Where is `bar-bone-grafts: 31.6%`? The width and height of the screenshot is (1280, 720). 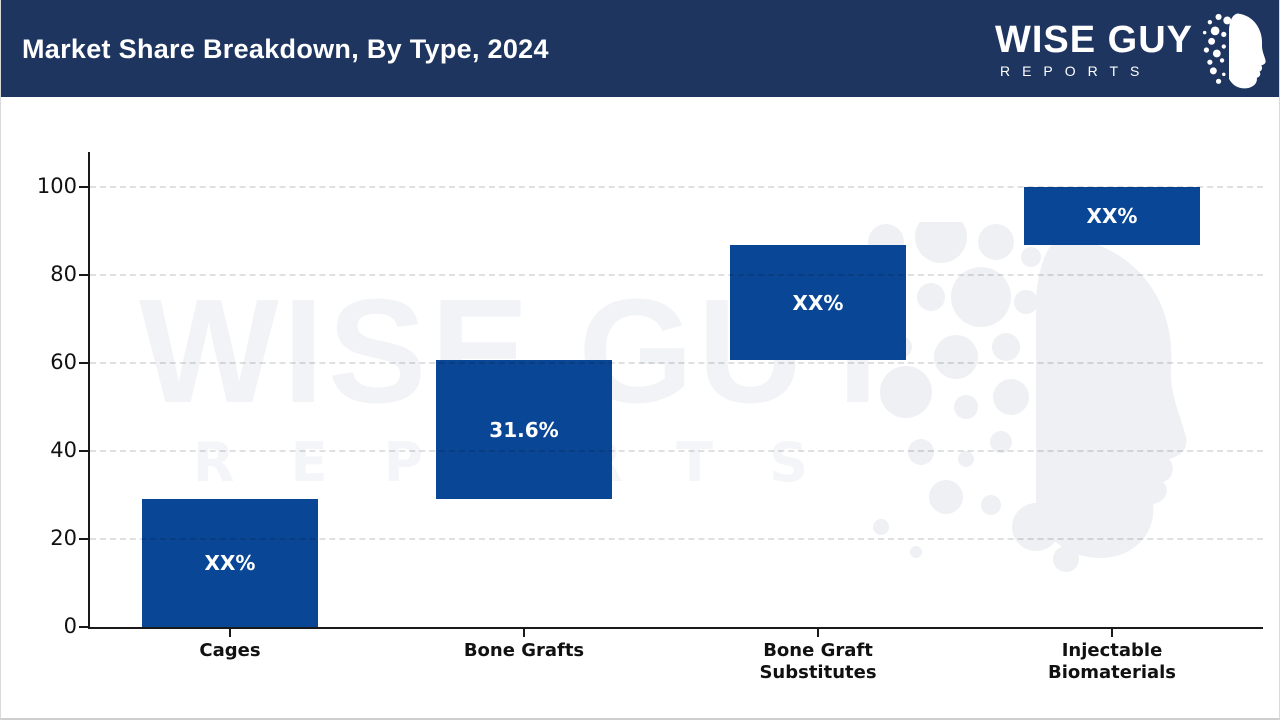 bar-bone-grafts: 31.6% is located at coordinates (524, 430).